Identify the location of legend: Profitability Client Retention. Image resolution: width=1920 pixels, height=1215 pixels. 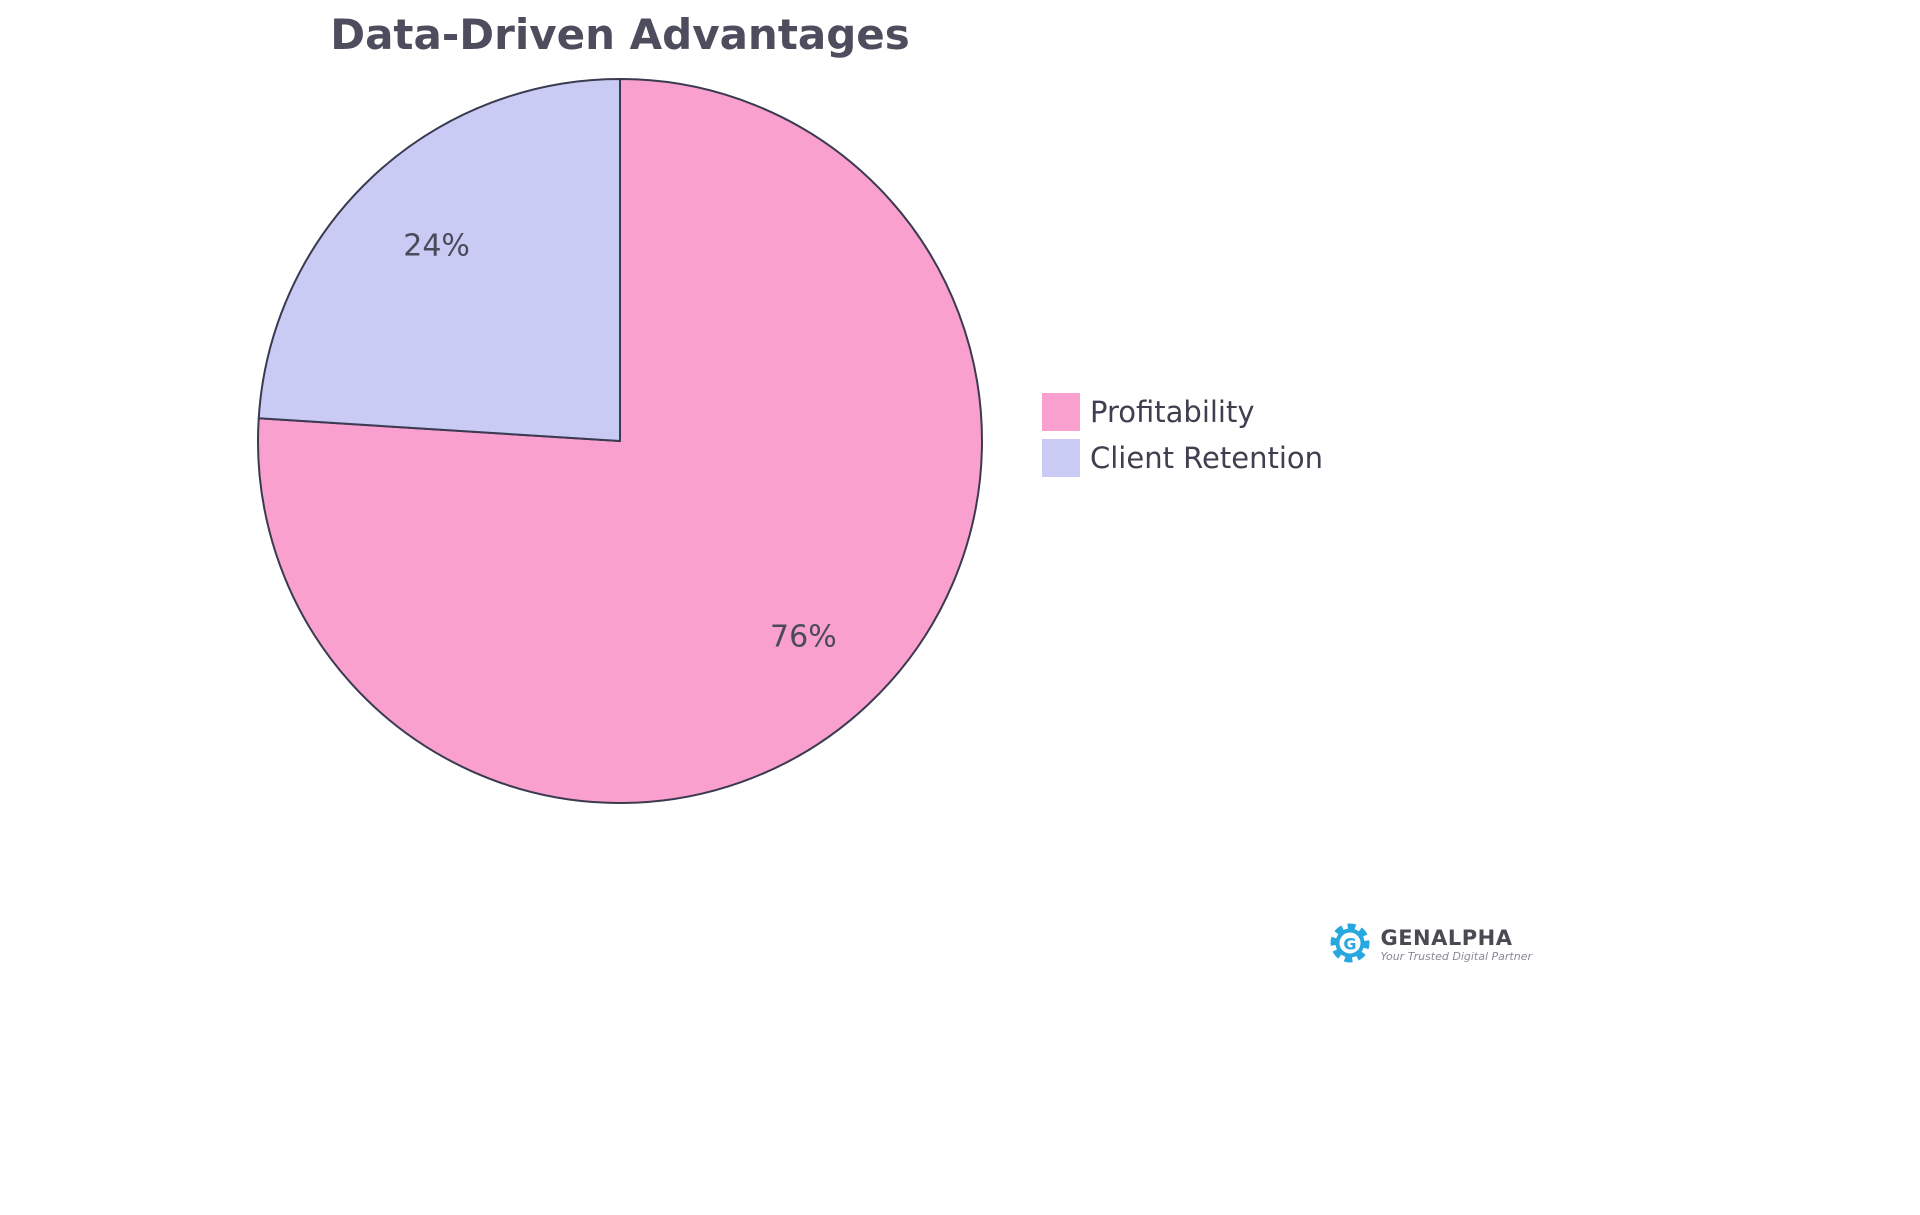
(1182, 435).